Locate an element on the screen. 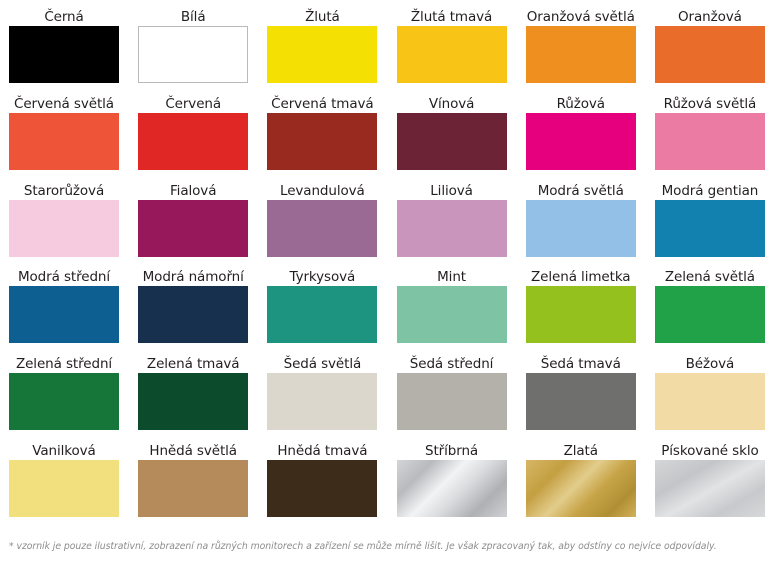  swatch-cell: Modrá námořní is located at coordinates (202, 309).